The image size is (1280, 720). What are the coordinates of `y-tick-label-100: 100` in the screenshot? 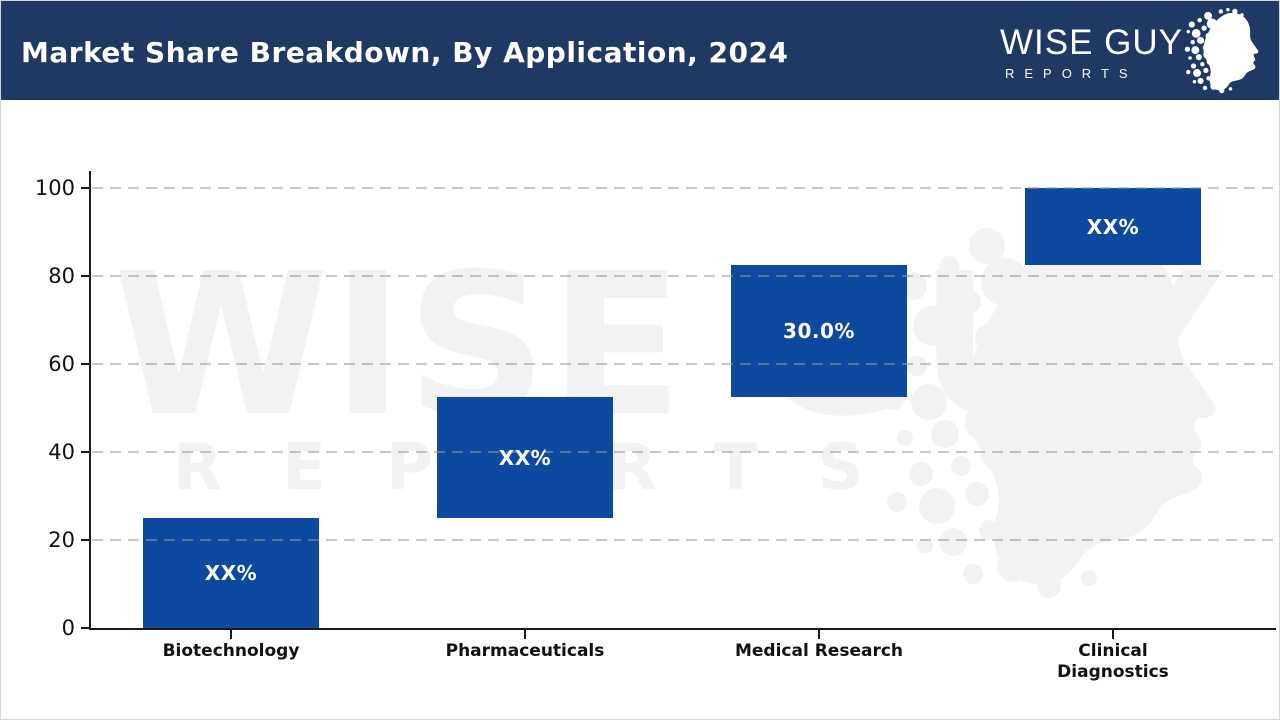 It's located at (54, 188).